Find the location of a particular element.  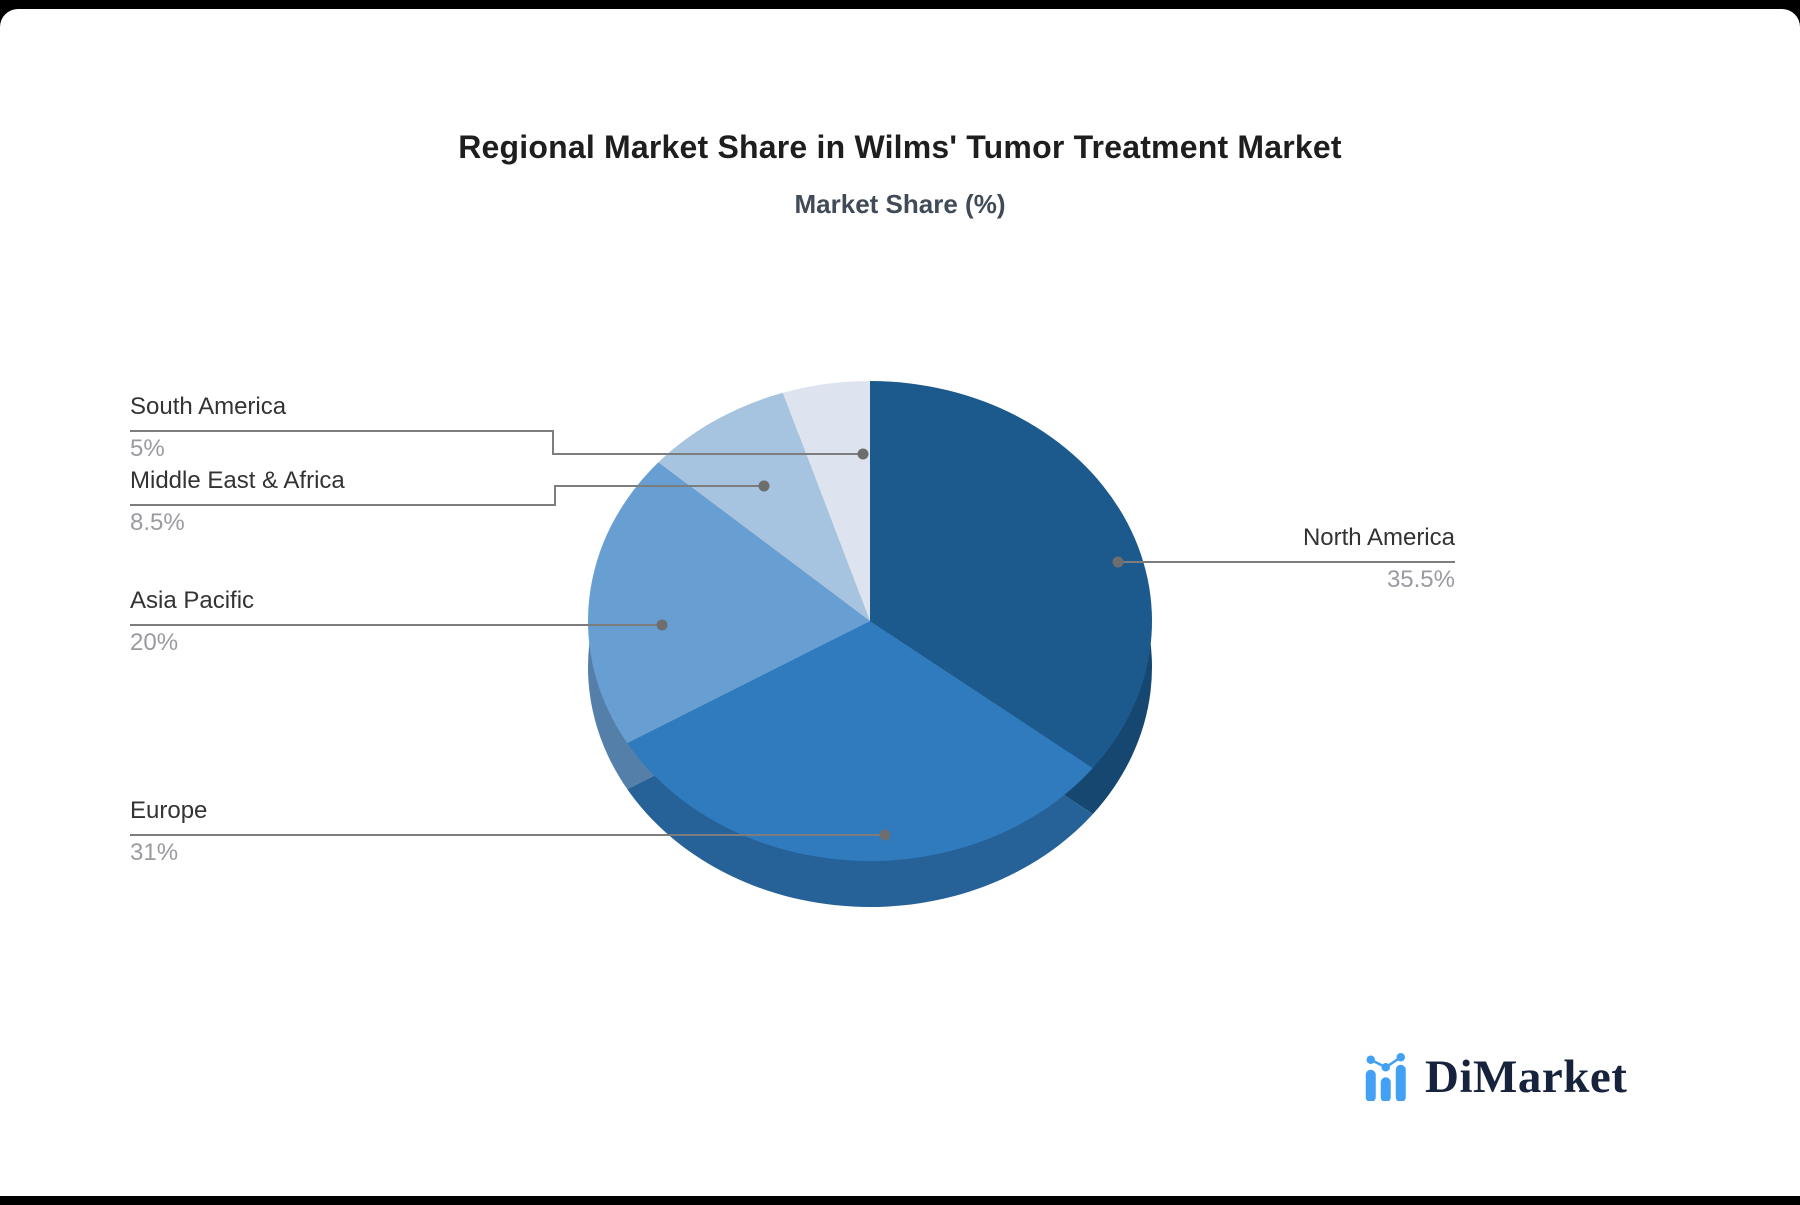

label-south-america: South America is located at coordinates (208, 406).